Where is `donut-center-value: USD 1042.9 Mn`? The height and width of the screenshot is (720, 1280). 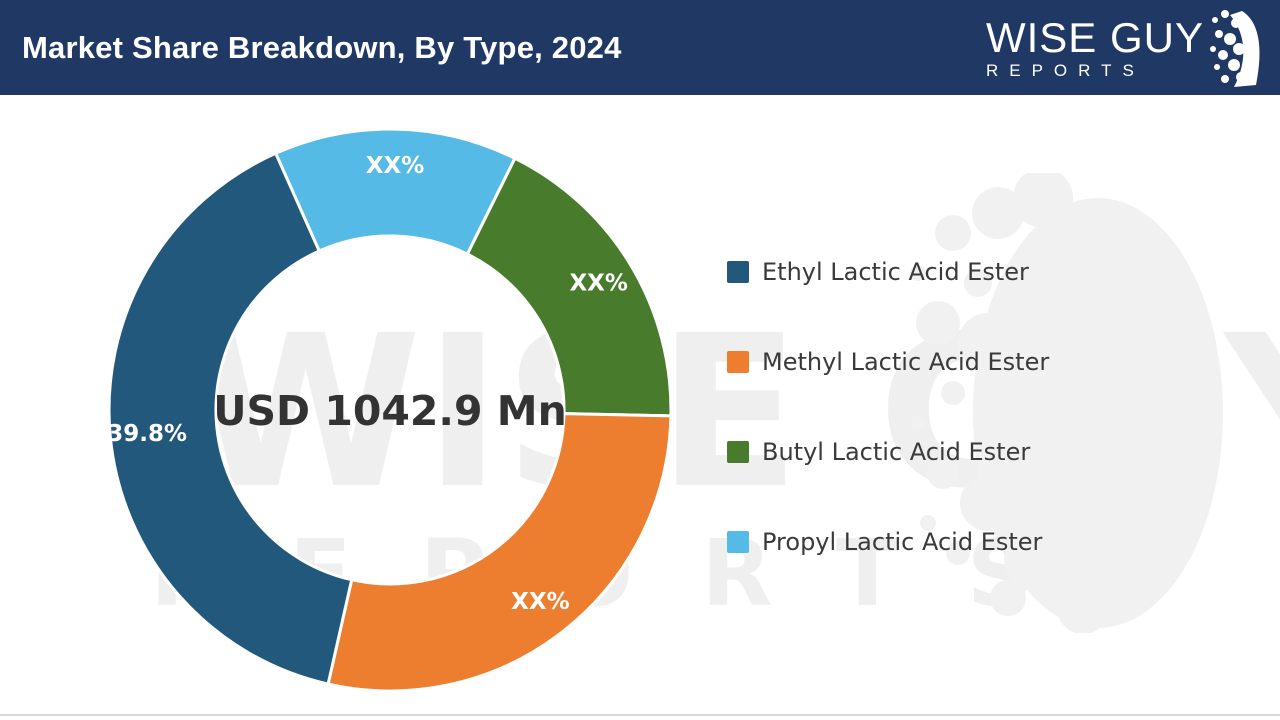 donut-center-value: USD 1042.9 Mn is located at coordinates (390, 411).